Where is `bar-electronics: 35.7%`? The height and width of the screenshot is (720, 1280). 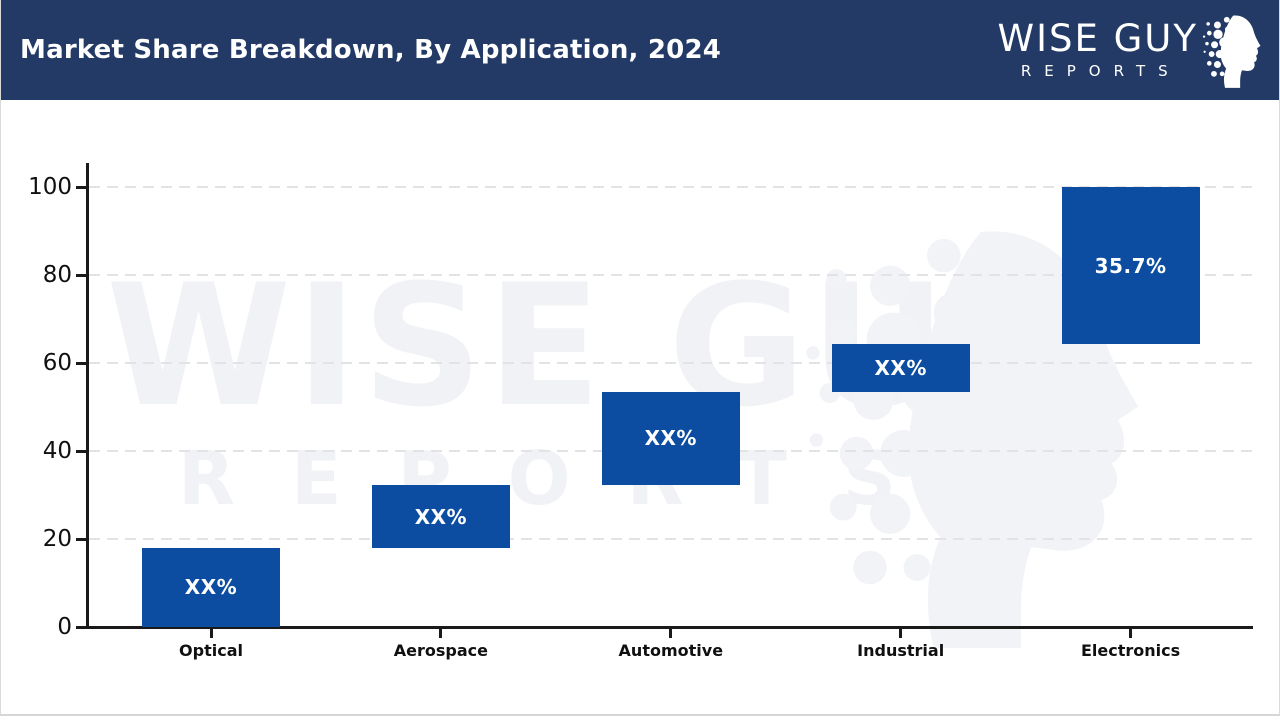
bar-electronics: 35.7% is located at coordinates (1130, 266).